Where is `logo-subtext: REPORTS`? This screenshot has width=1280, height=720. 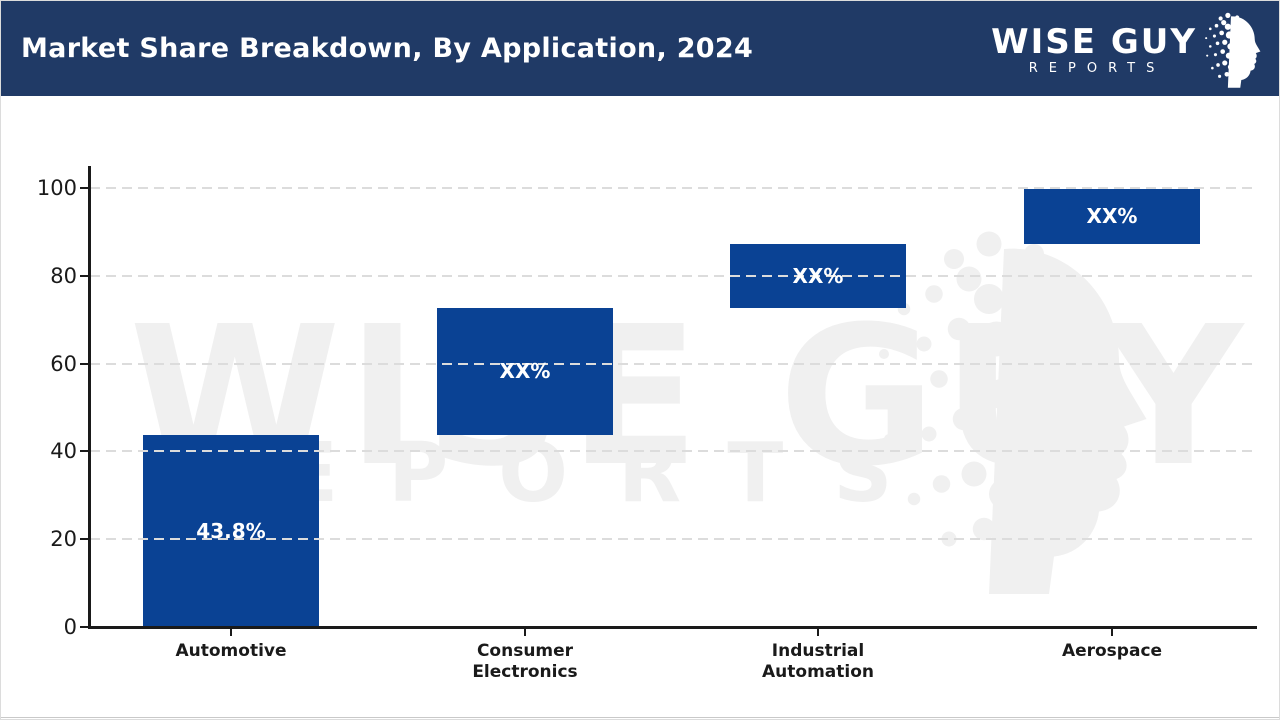
logo-subtext: REPORTS is located at coordinates (1097, 68).